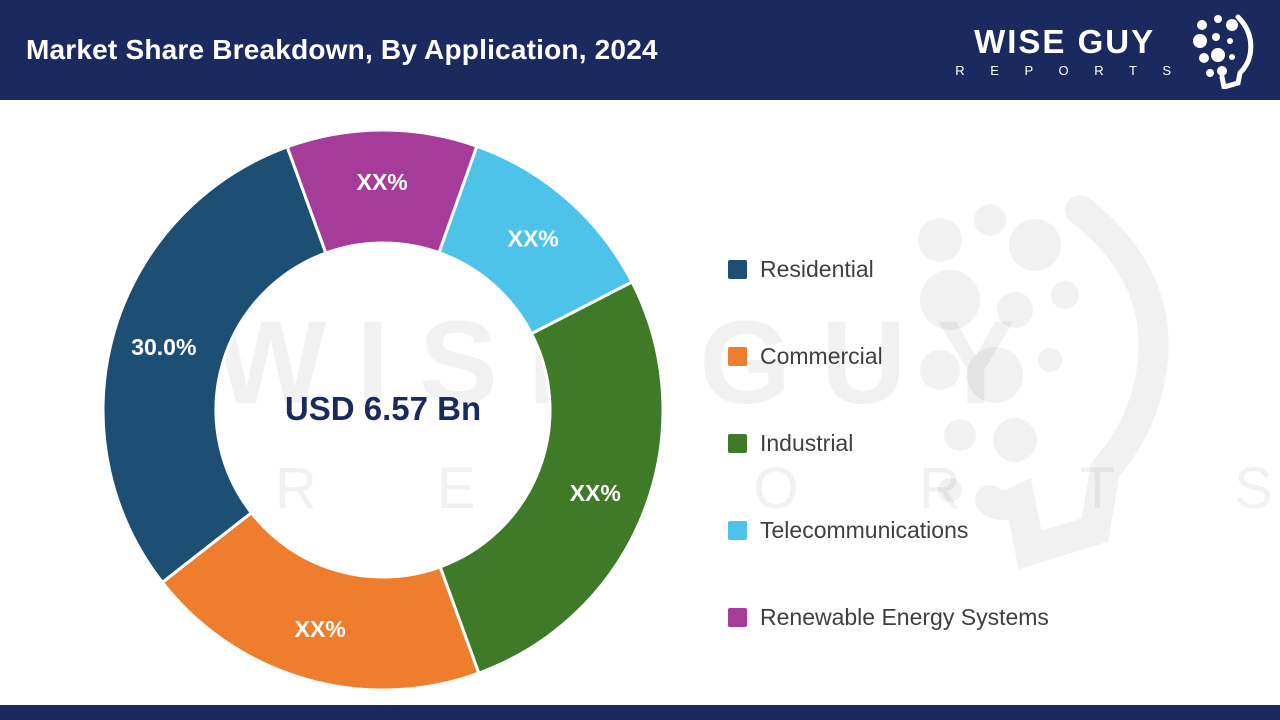 The height and width of the screenshot is (720, 1280). What do you see at coordinates (640, 712) in the screenshot?
I see `footer-bar` at bounding box center [640, 712].